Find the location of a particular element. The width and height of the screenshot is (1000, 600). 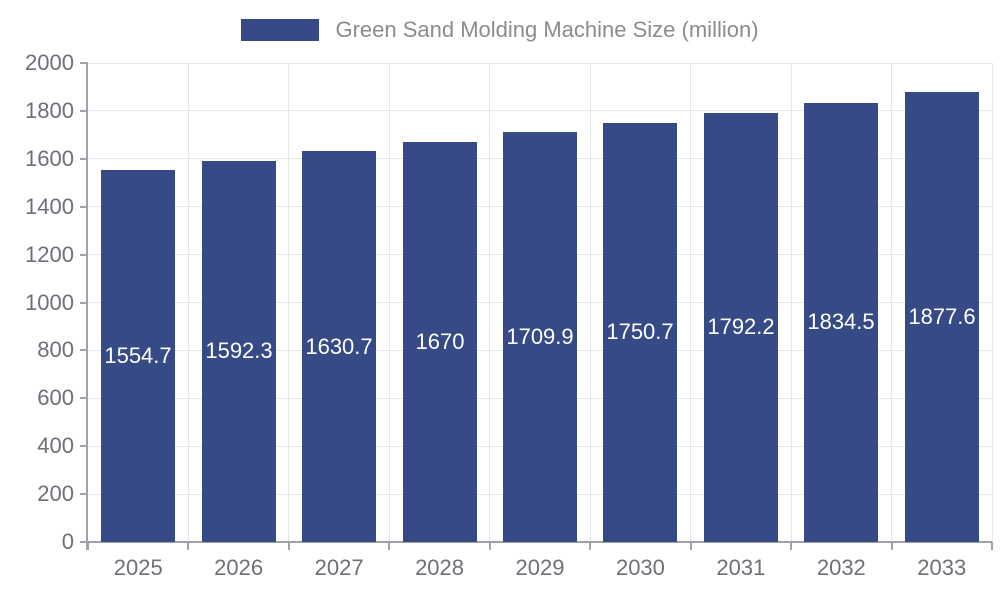

y-axis-line is located at coordinates (87, 306).